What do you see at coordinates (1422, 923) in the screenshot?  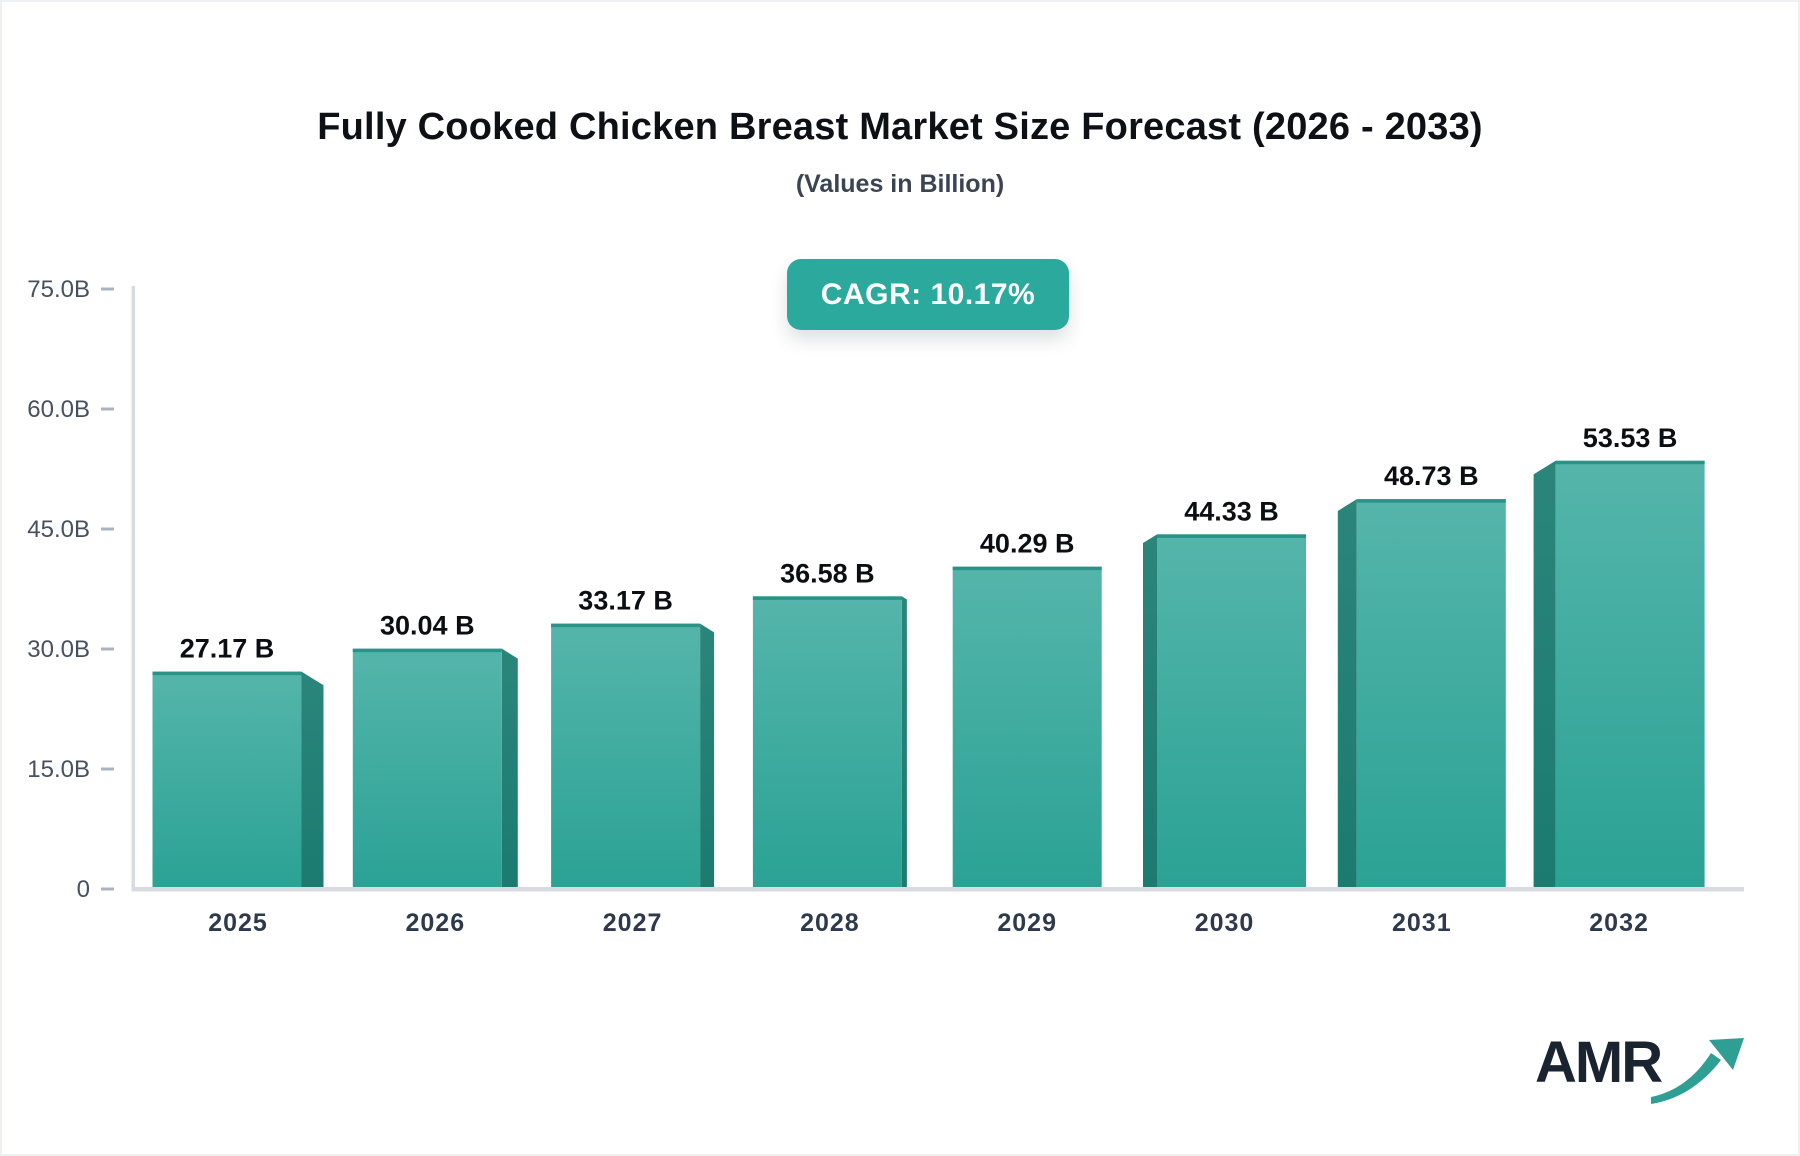 I see `x-axis-label: 2031` at bounding box center [1422, 923].